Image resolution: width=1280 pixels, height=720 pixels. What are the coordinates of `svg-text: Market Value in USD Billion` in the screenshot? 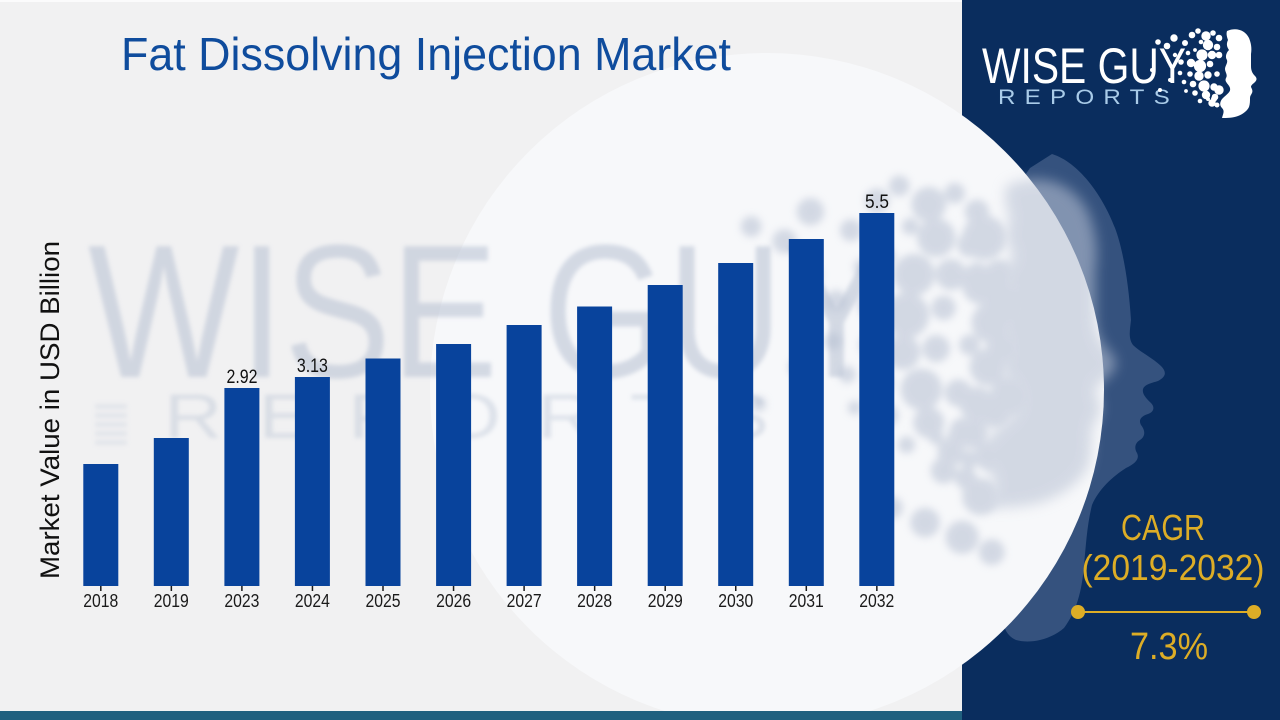 It's located at (50, 410).